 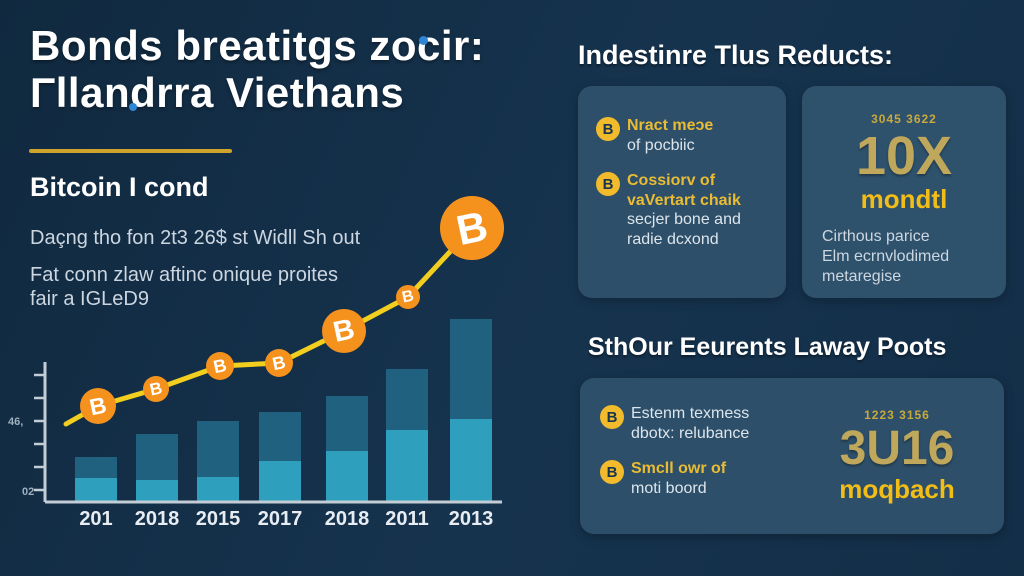 I want to click on stat-small-text: 1223 3156, so click(x=897, y=415).